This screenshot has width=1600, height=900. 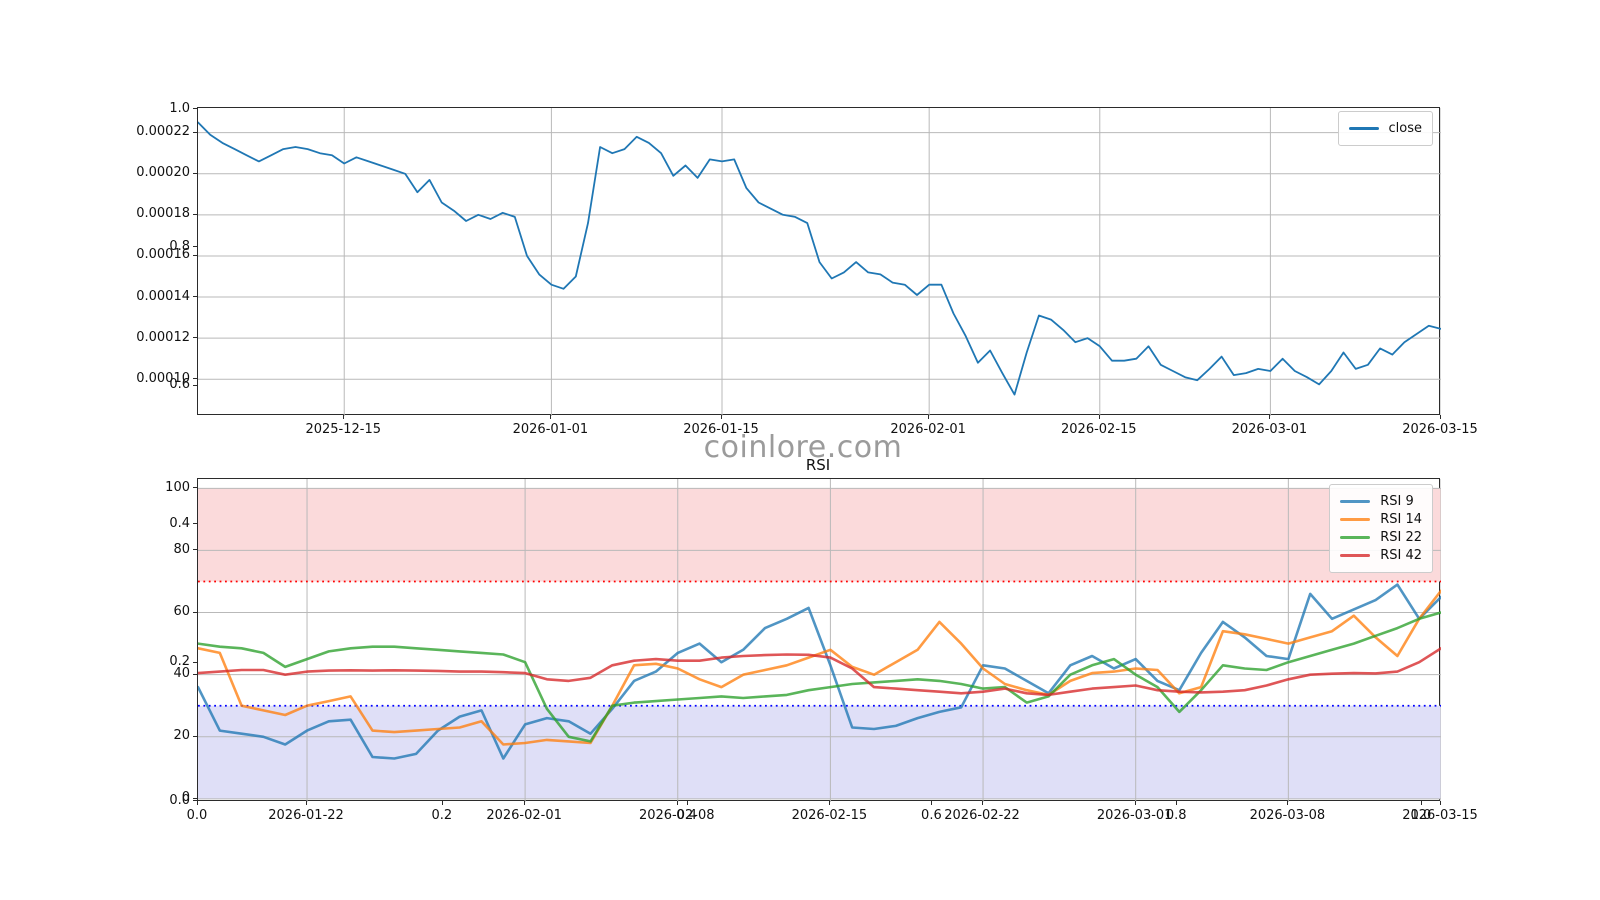 What do you see at coordinates (1421, 815) in the screenshot?
I see `ghost-x-tick-label: 1.0` at bounding box center [1421, 815].